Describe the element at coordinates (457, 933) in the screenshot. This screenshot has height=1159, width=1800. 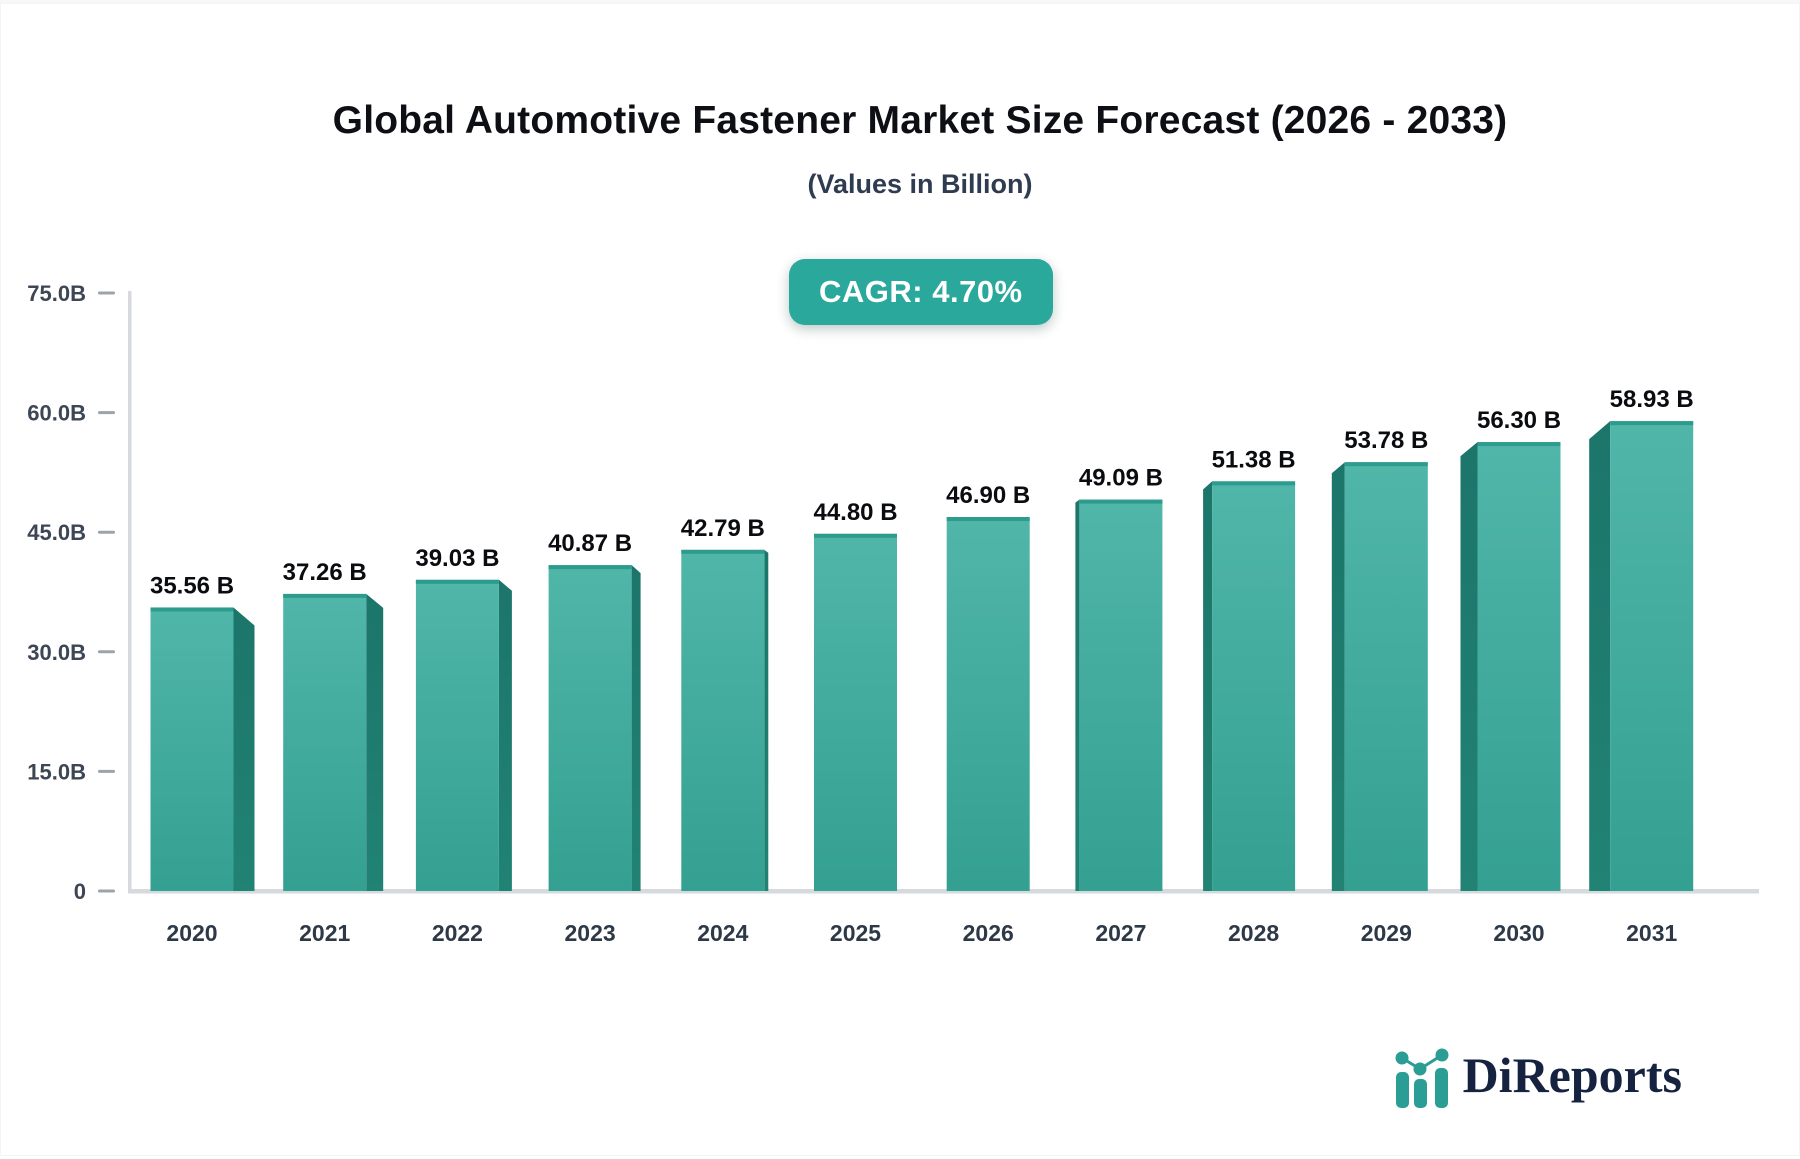
I see `x-tick-label-2022: 2022` at that location.